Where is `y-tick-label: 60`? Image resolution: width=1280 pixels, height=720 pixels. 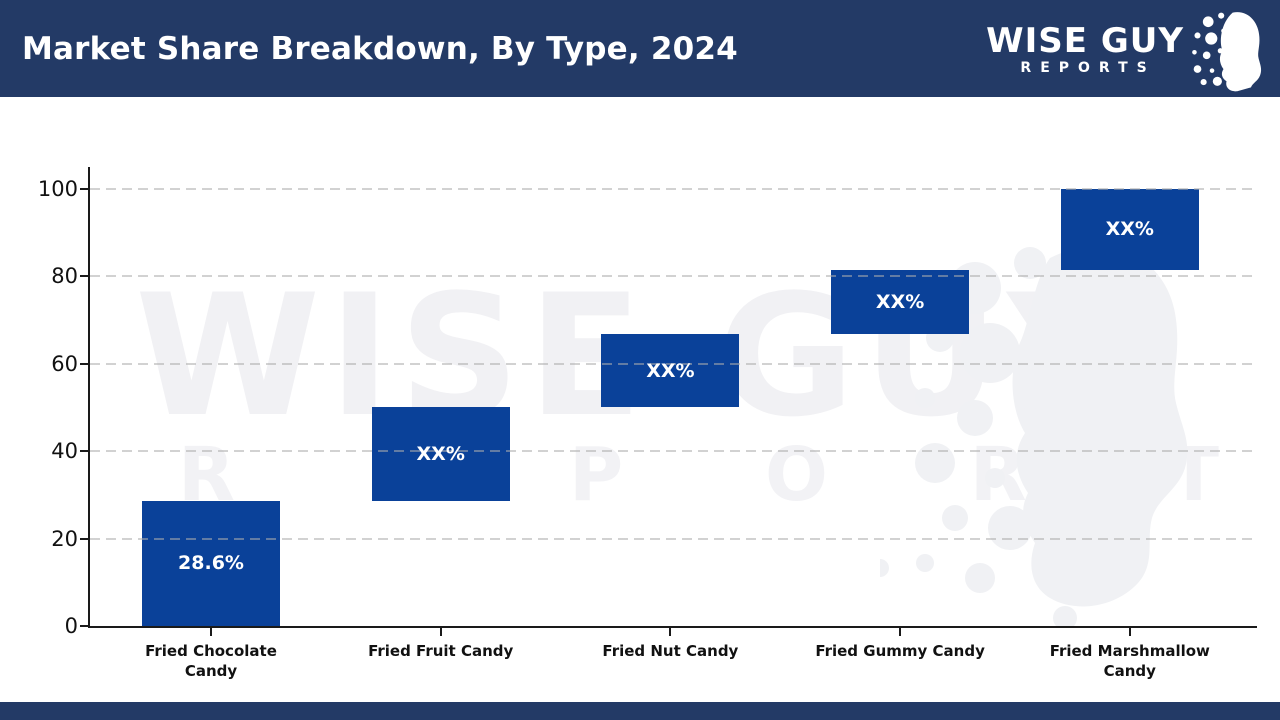 y-tick-label: 60 is located at coordinates (64, 363).